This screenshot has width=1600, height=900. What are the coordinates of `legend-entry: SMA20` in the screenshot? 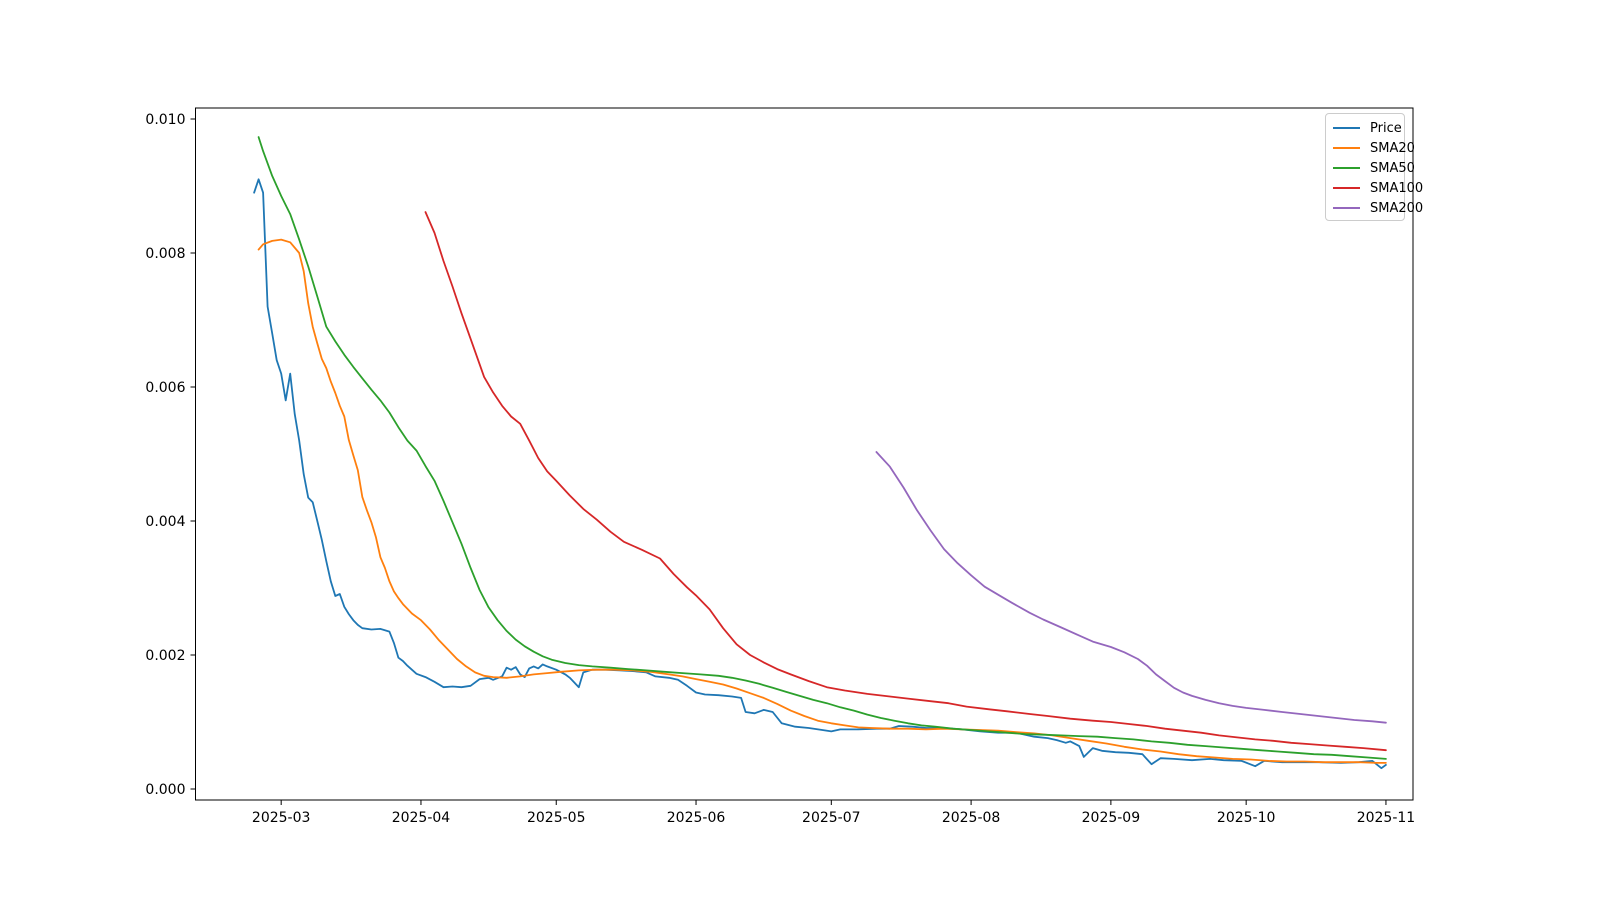 It's located at (1370, 148).